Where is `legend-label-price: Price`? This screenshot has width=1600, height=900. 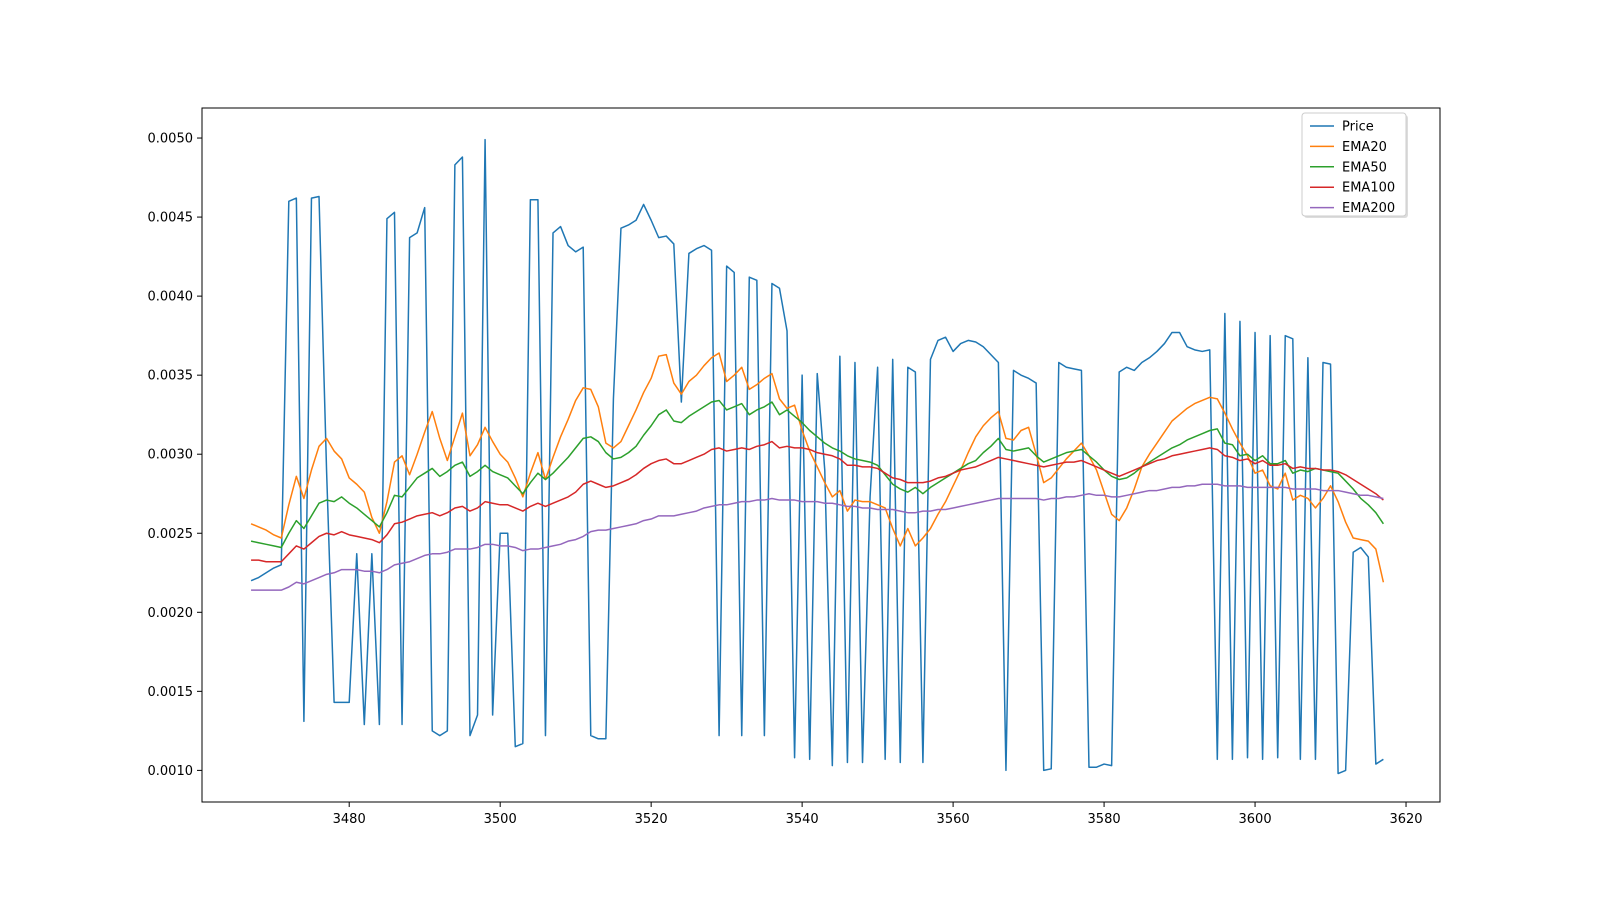 legend-label-price: Price is located at coordinates (1358, 127).